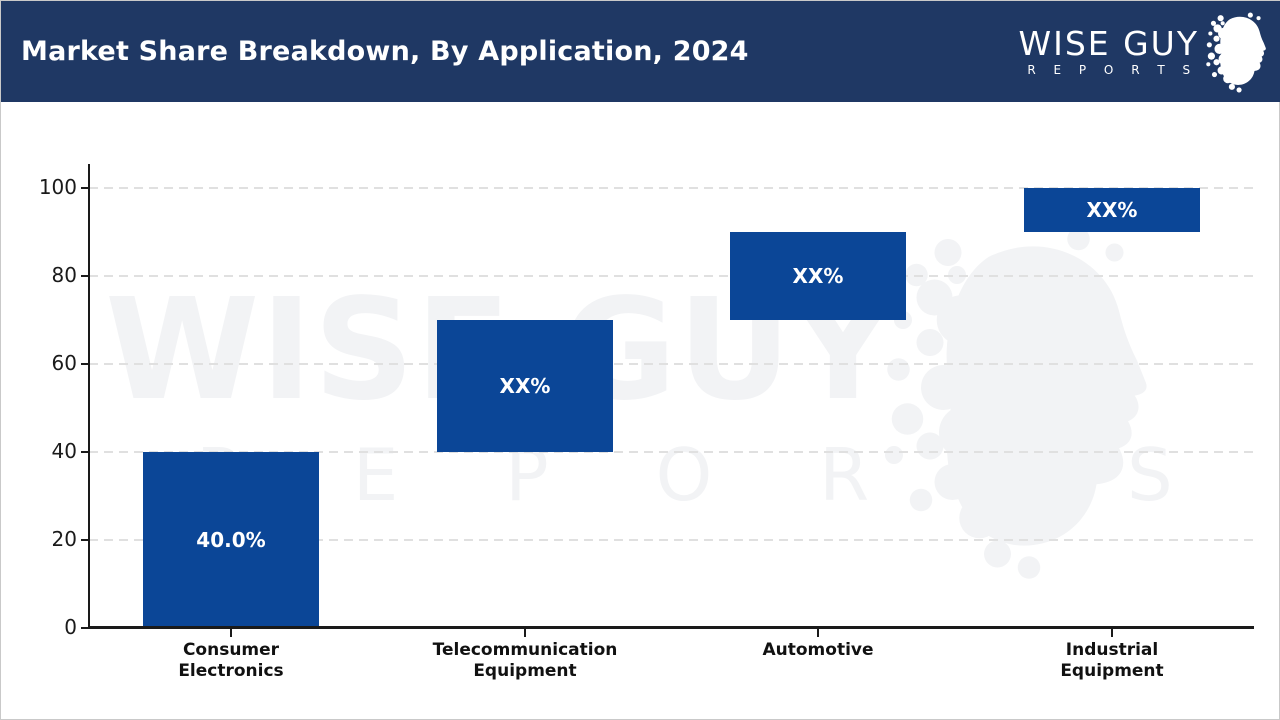 This screenshot has width=1280, height=720. What do you see at coordinates (1108, 43) in the screenshot?
I see `logo-wiseguy-label: WISE GUY` at bounding box center [1108, 43].